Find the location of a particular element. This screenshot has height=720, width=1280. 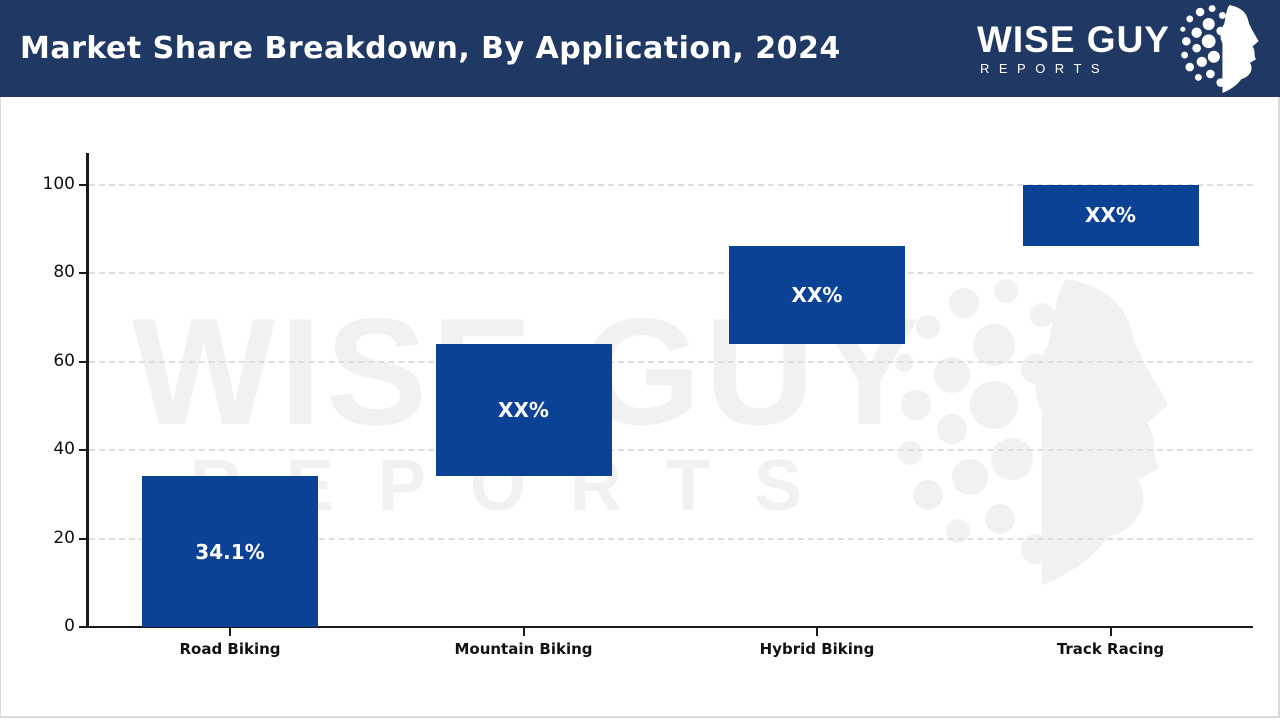

x-axis-category-label: Road Biking is located at coordinates (230, 649).